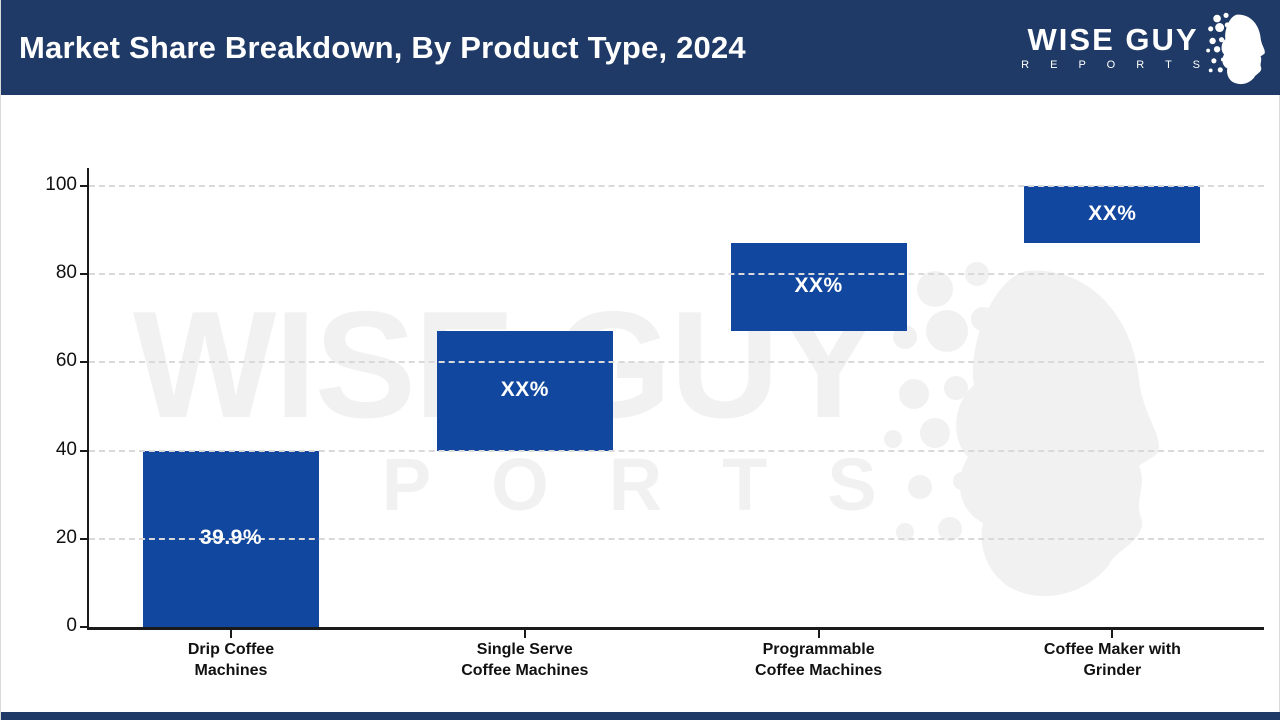 The height and width of the screenshot is (720, 1280). What do you see at coordinates (231, 649) in the screenshot?
I see `category-label-line: Drip Coffee` at bounding box center [231, 649].